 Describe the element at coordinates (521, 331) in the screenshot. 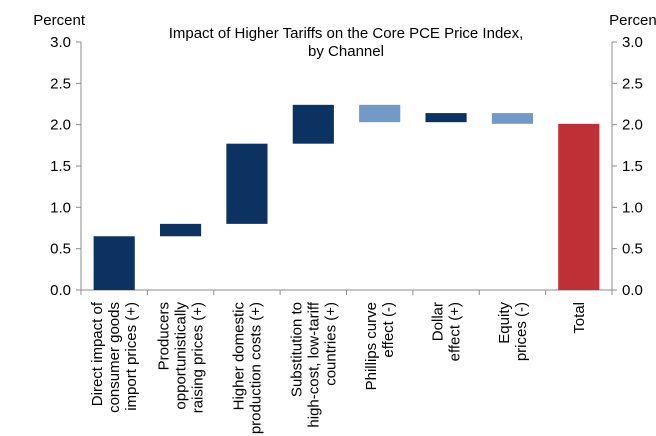

I see `x-tick-label-line: prices (-)` at that location.